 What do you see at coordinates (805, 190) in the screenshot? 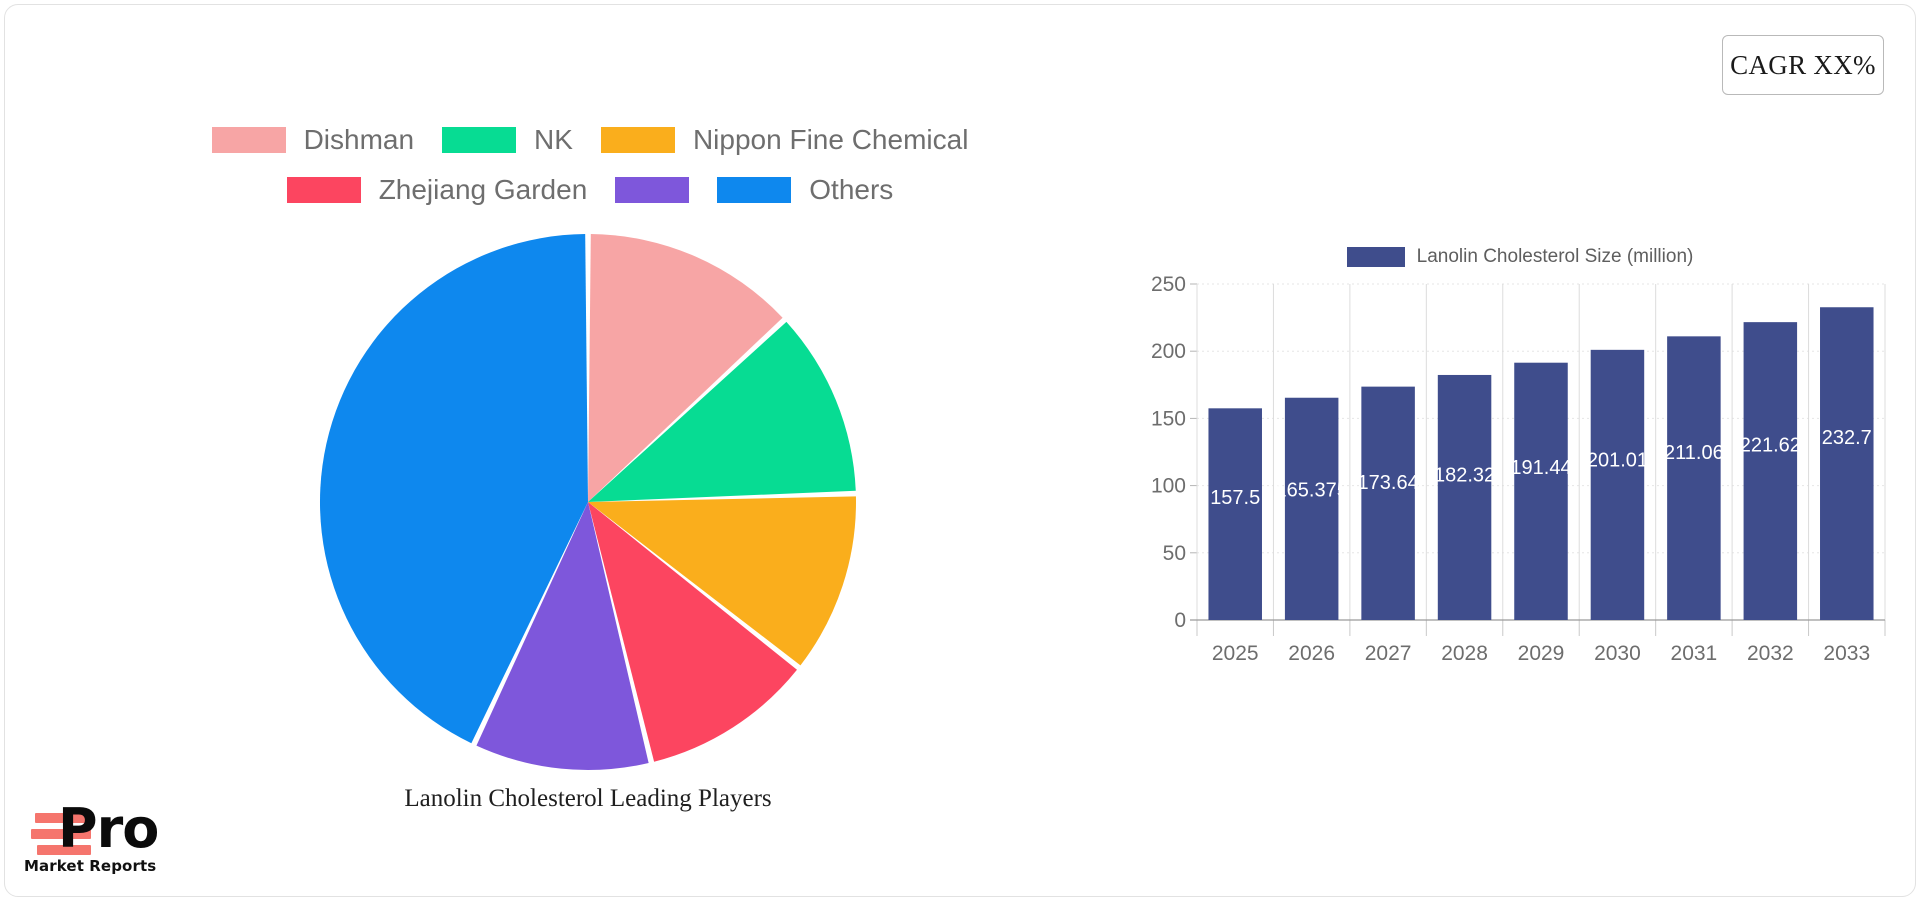
I see `pie-legend-item-others: Others` at bounding box center [805, 190].